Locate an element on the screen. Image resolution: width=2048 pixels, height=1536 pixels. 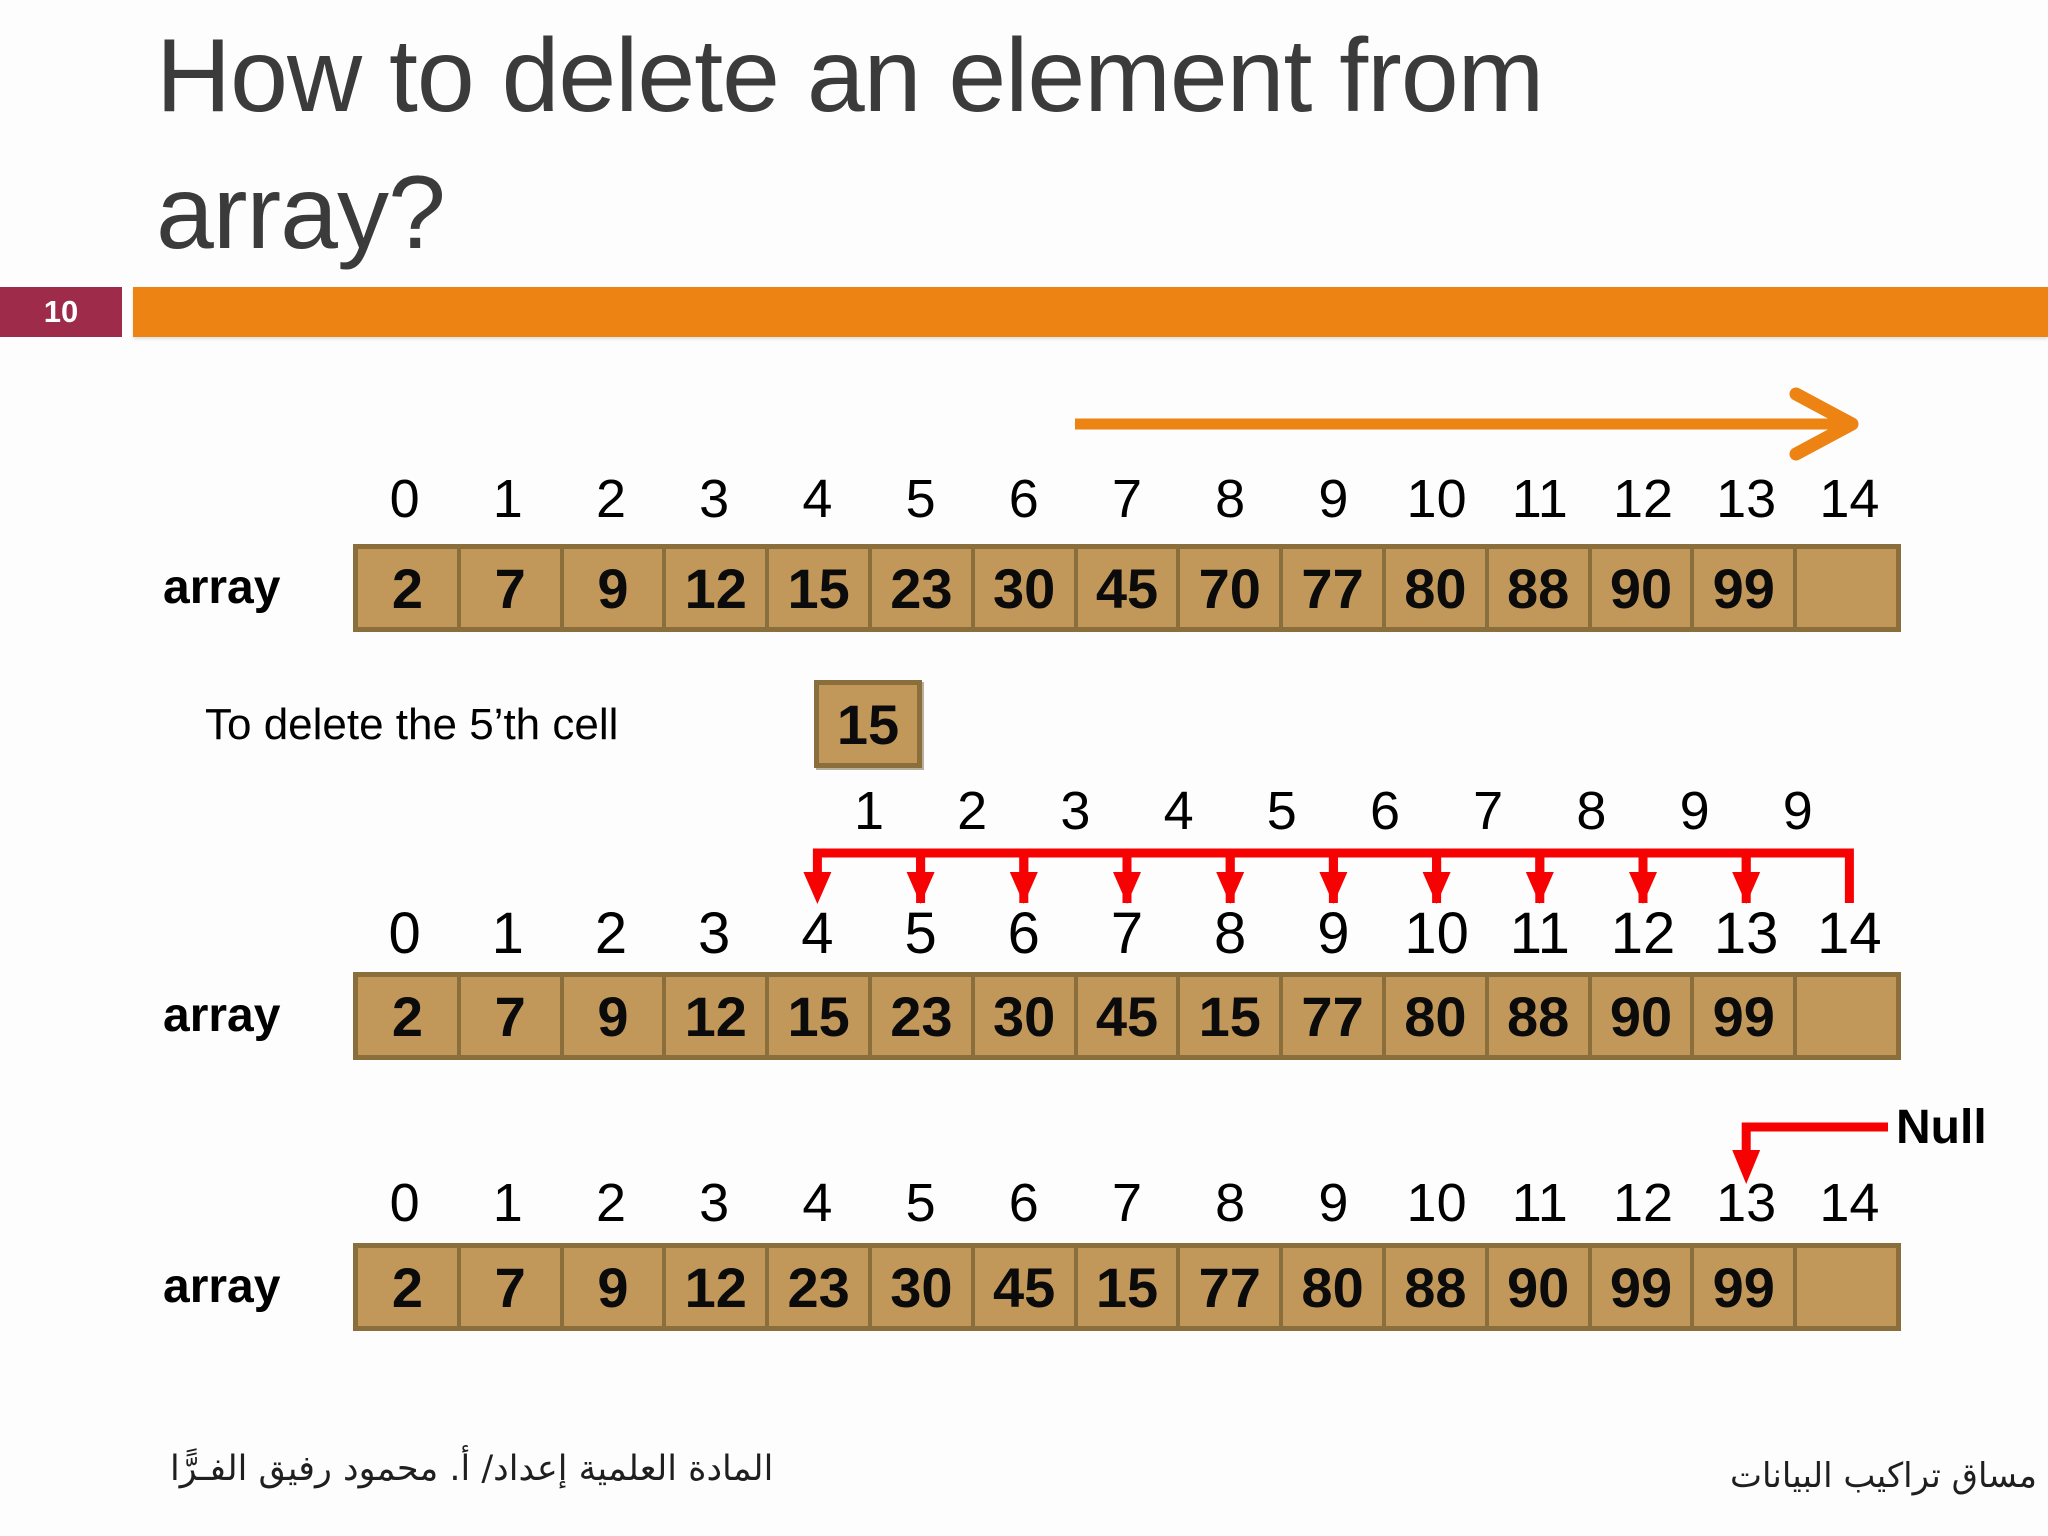
page-title: How to delete an element from array? is located at coordinates (850, 145).